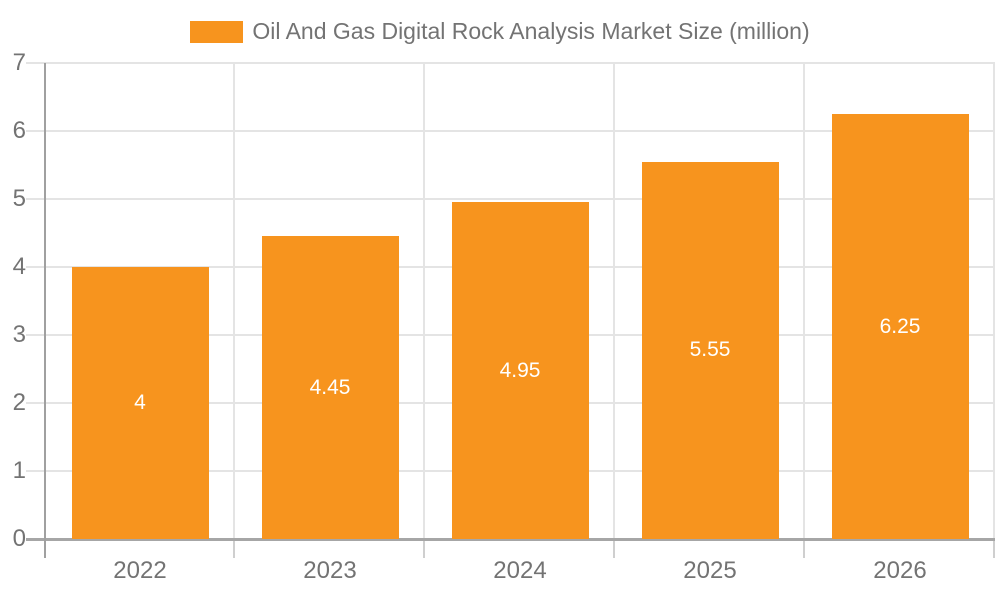  I want to click on y-axis-tick-label: 7, so click(19, 62).